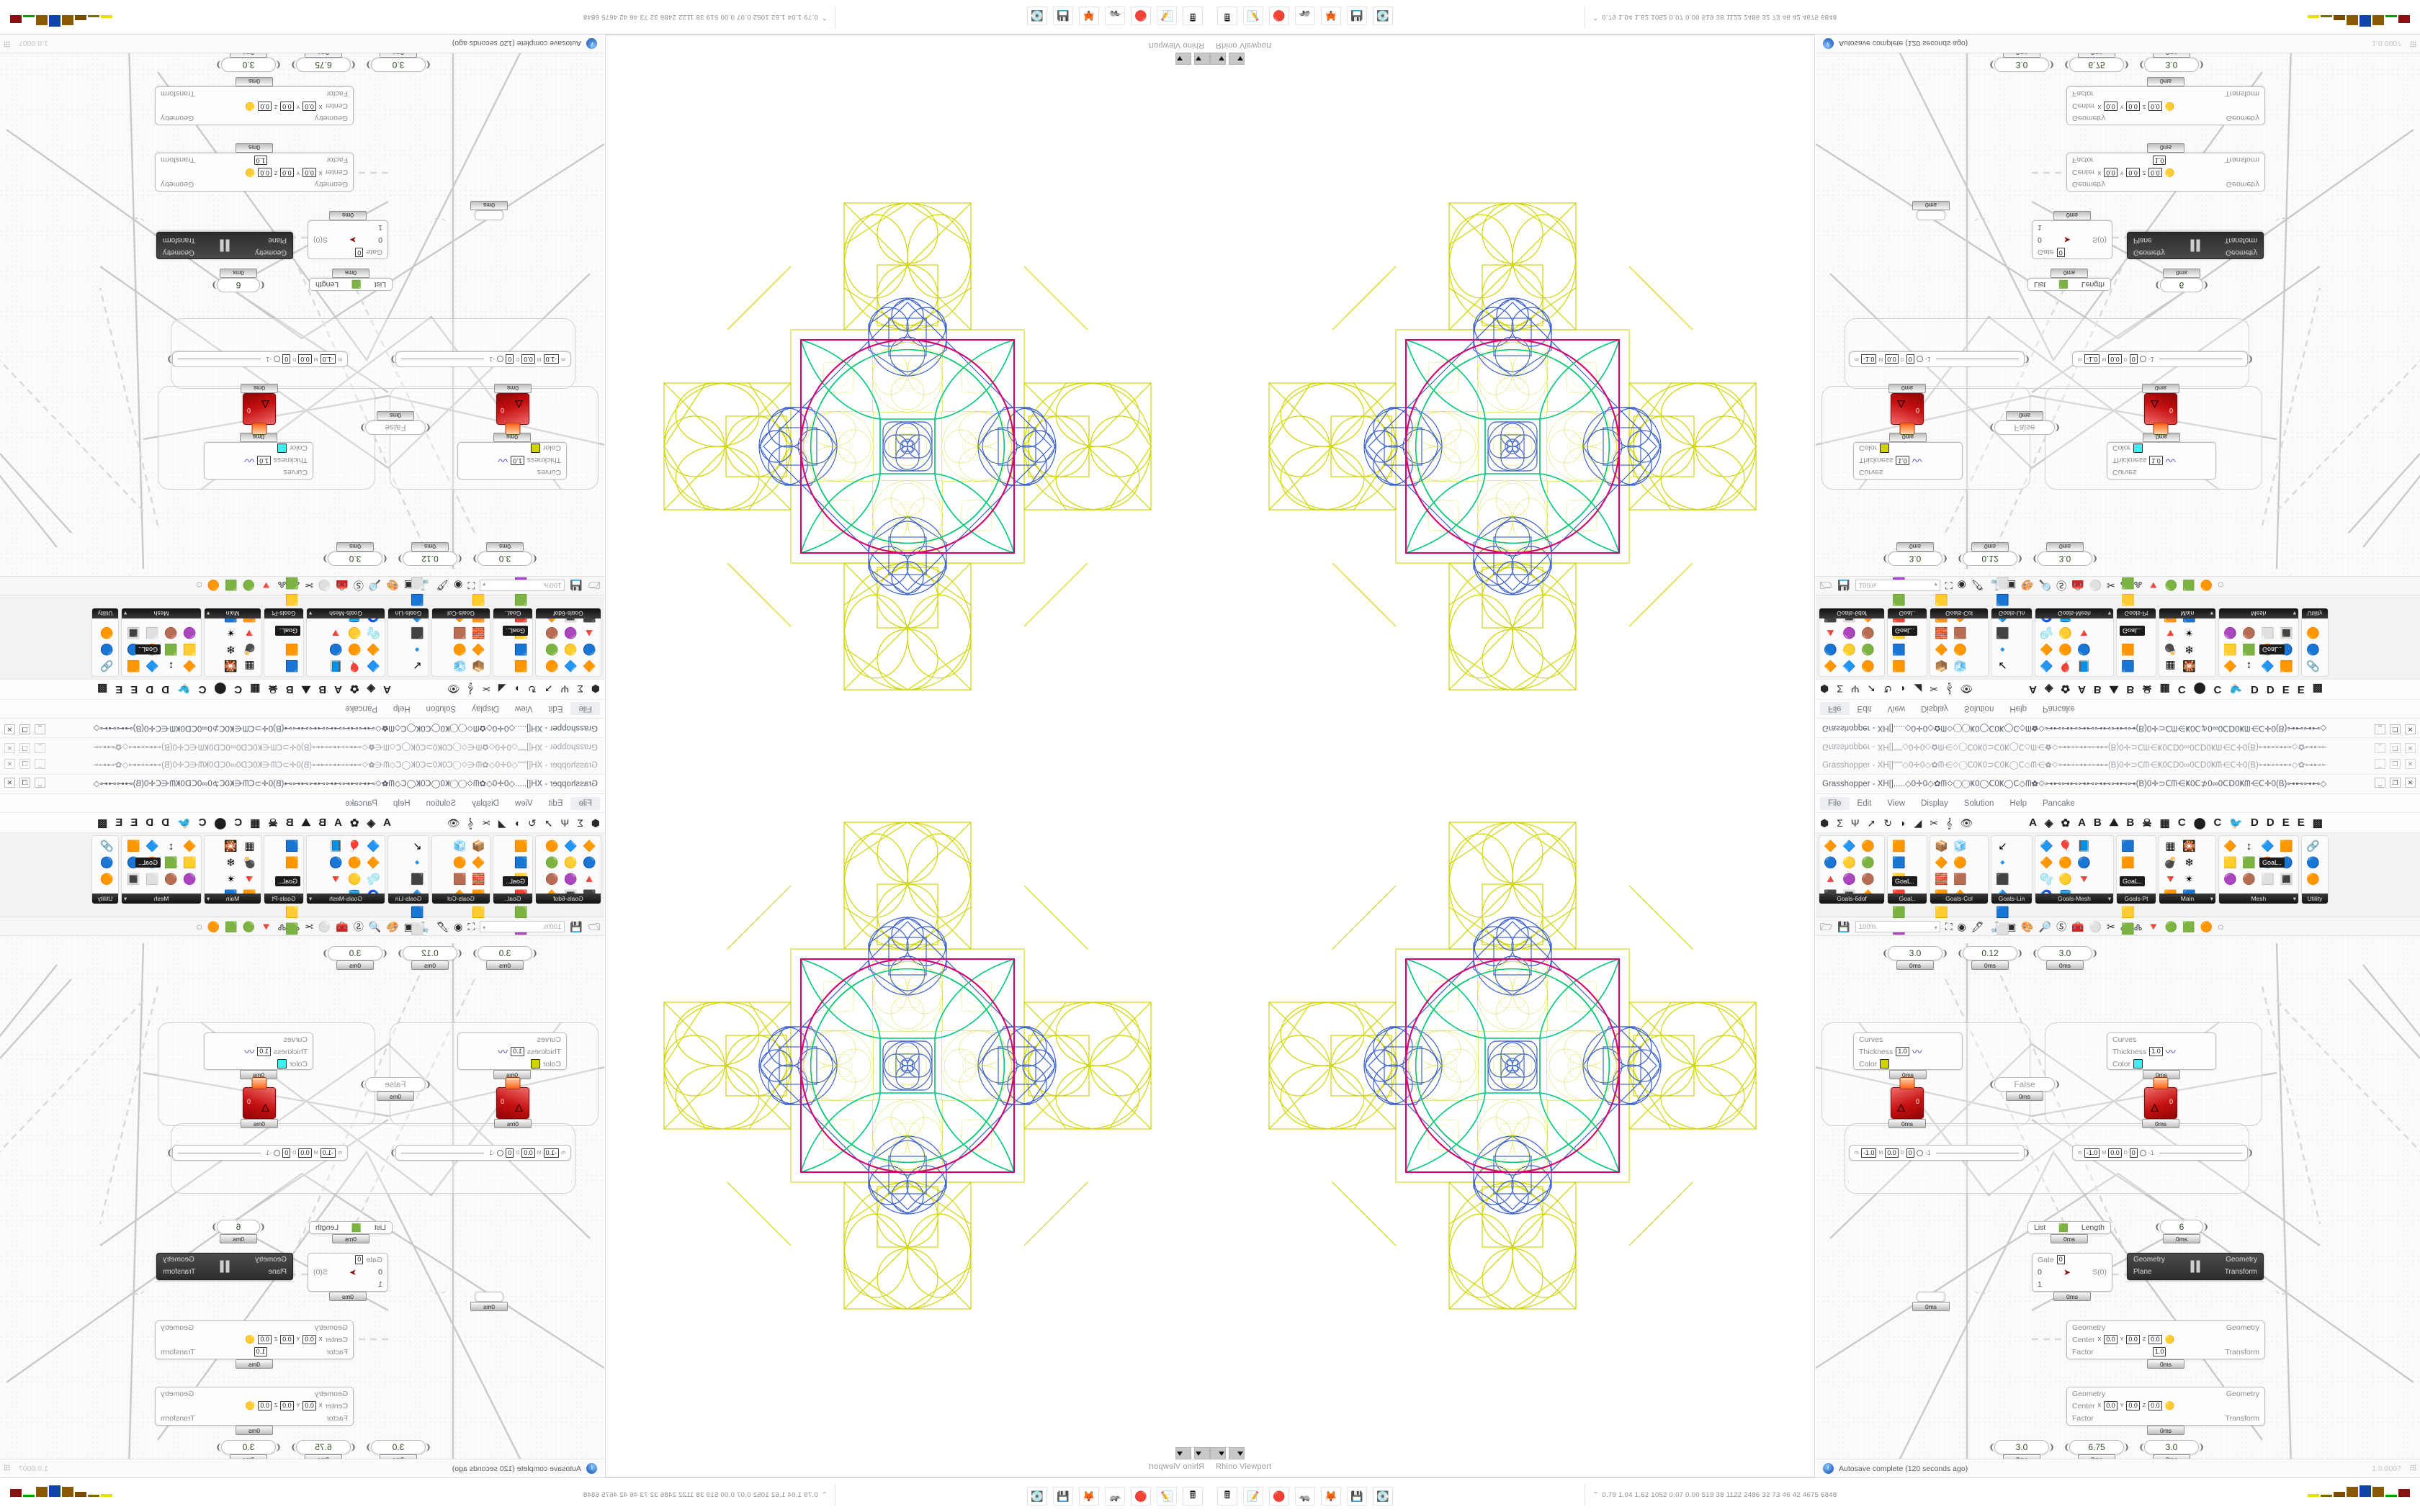  What do you see at coordinates (2313, 666) in the screenshot?
I see `component-icon: 🔗` at bounding box center [2313, 666].